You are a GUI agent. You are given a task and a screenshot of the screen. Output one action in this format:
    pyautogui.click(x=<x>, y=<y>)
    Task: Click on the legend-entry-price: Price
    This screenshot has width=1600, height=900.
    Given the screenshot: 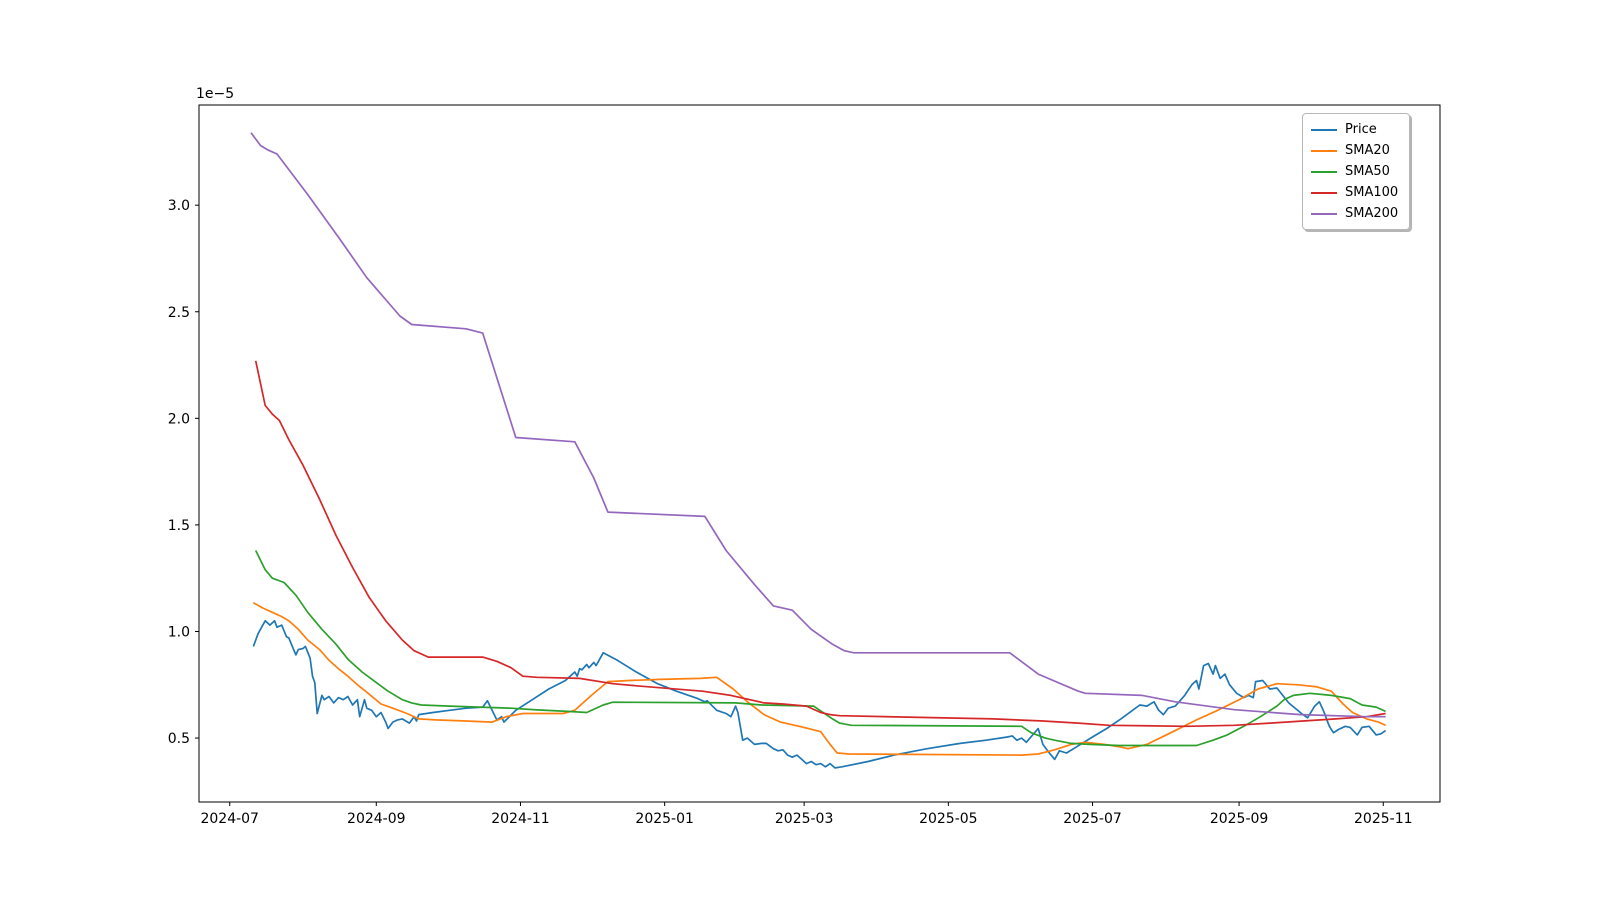 What is the action you would take?
    pyautogui.click(x=1356, y=129)
    